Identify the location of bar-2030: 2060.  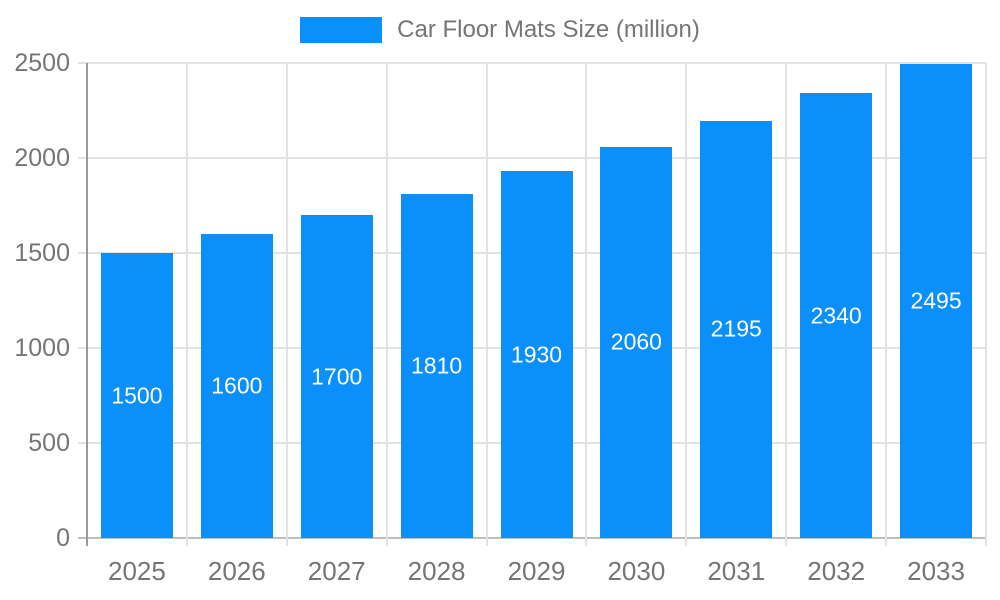
(636, 342).